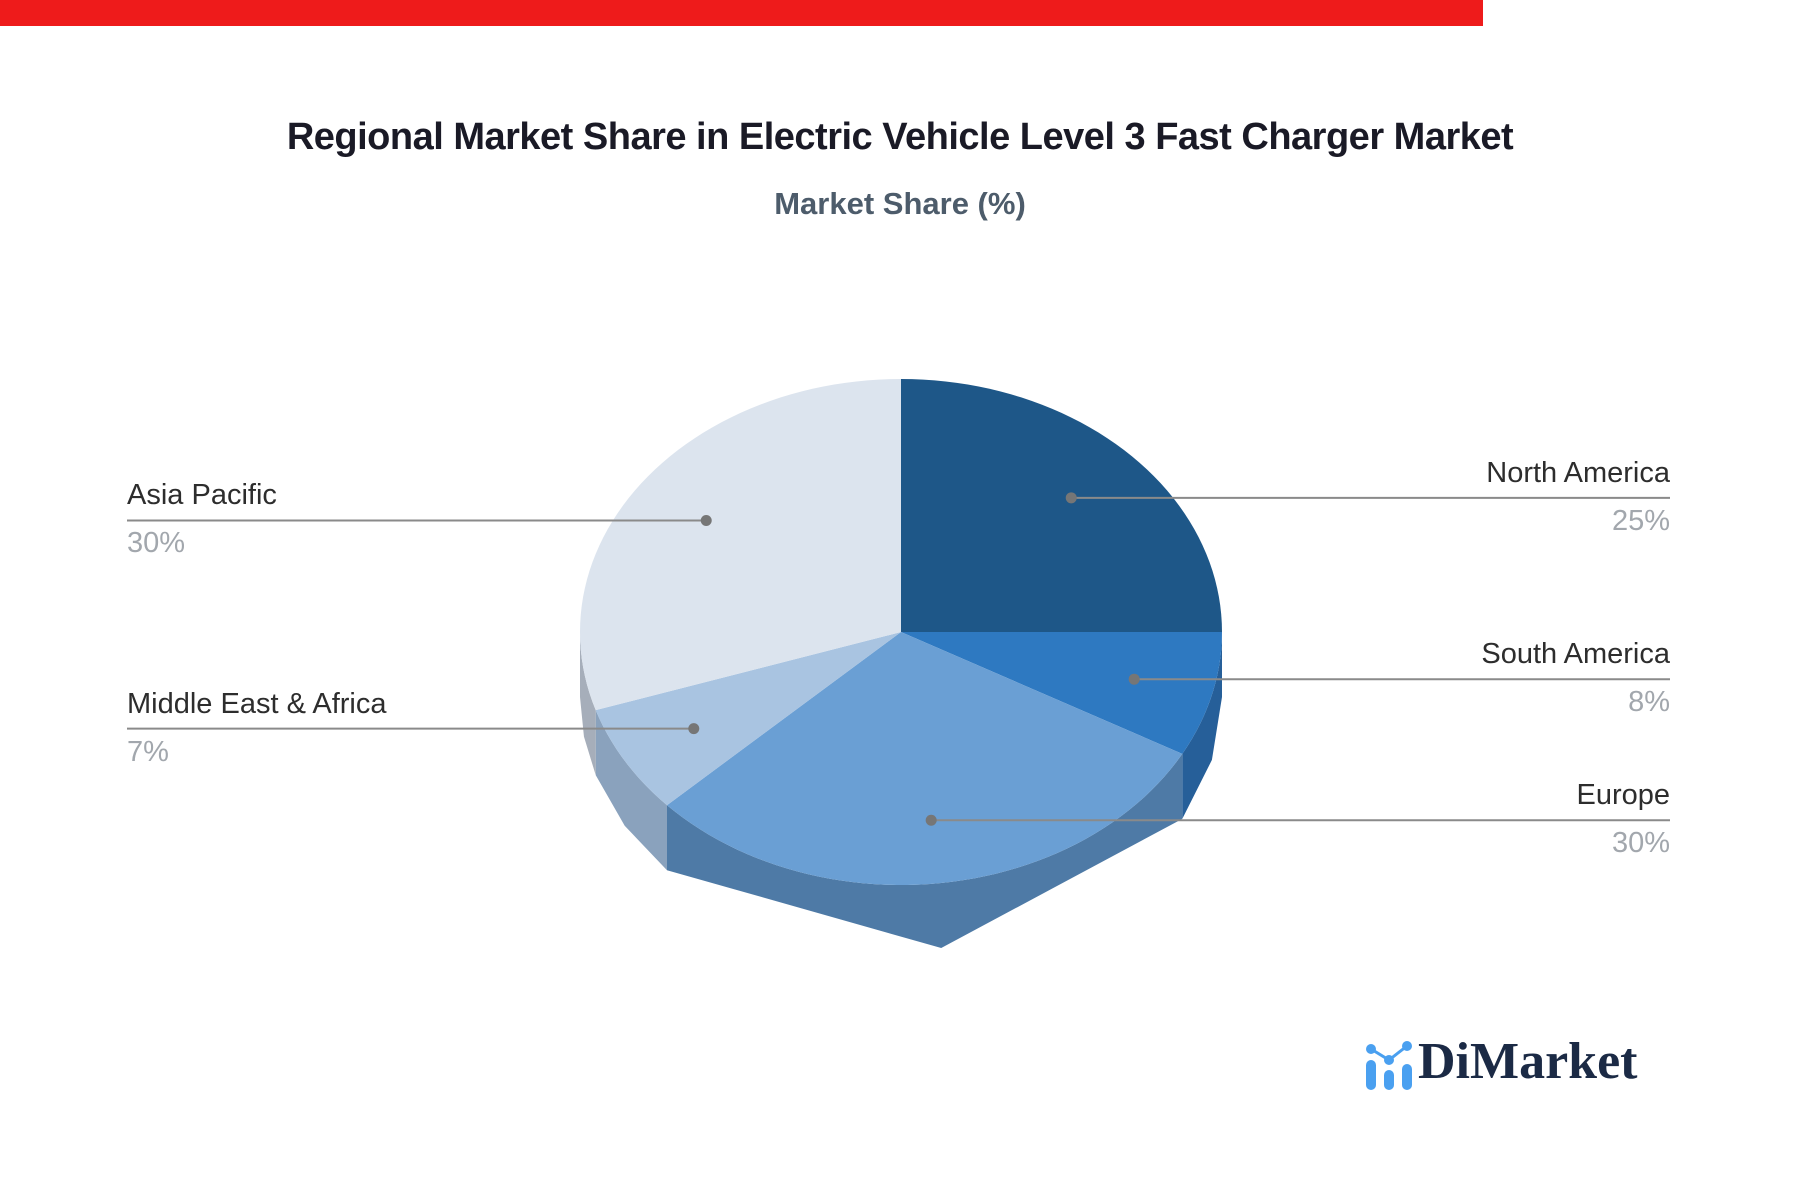  I want to click on callout-europe: Europe 30%, so click(1623, 819).